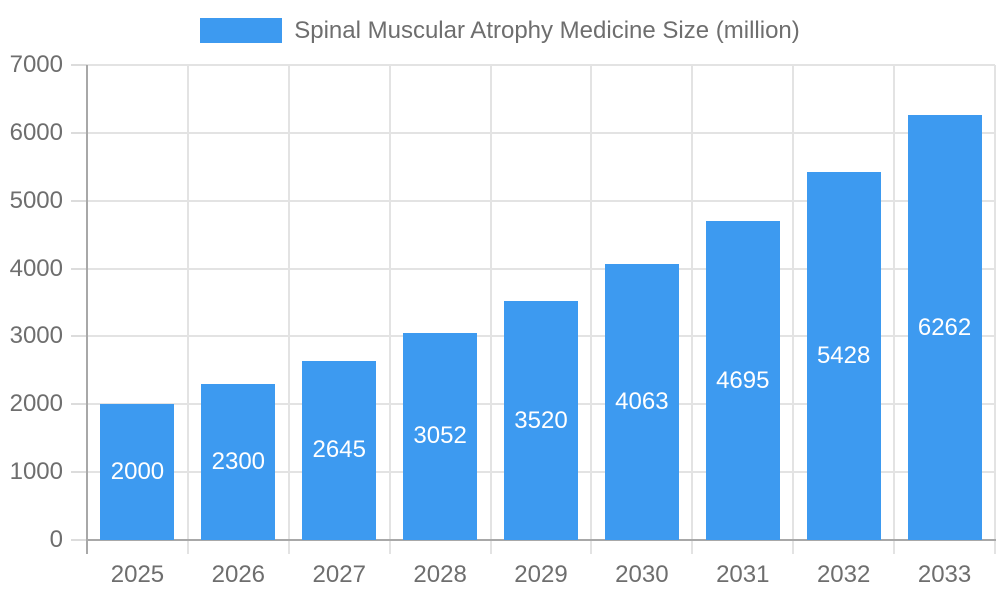  I want to click on bar-value-label: 2645, so click(339, 450).